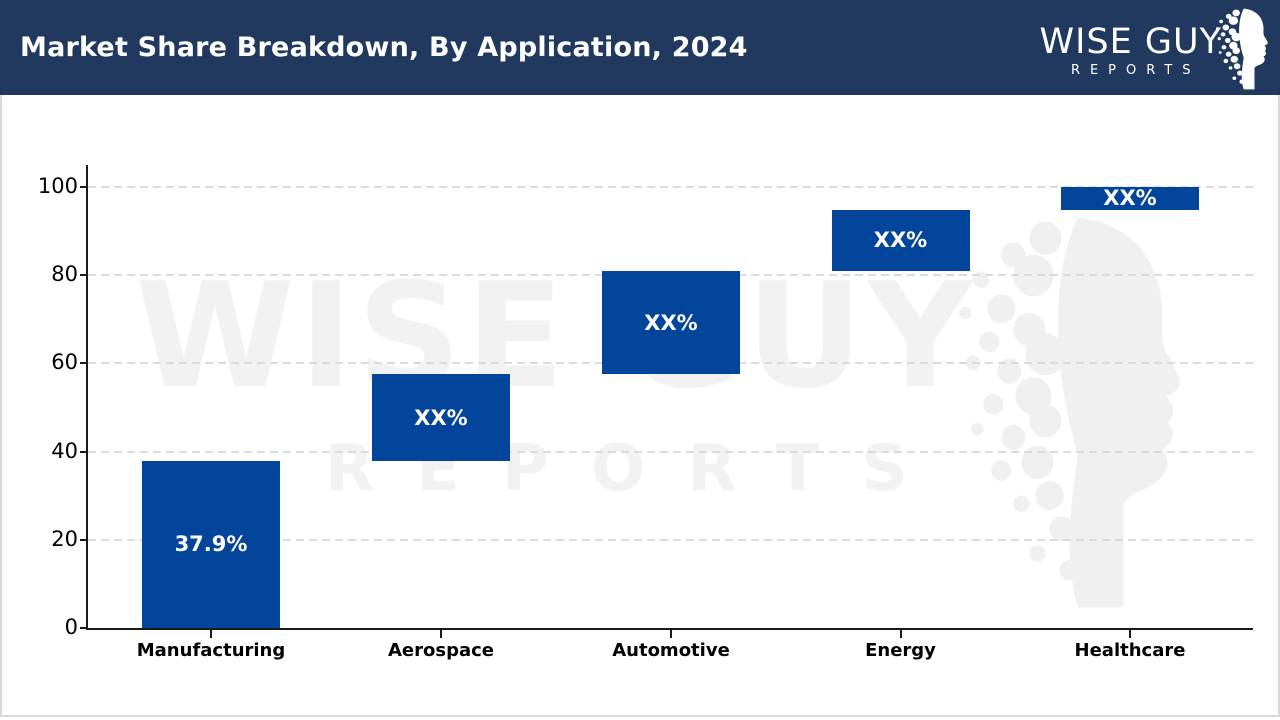  What do you see at coordinates (1130, 650) in the screenshot?
I see `x-axis-category-label: Healthcare` at bounding box center [1130, 650].